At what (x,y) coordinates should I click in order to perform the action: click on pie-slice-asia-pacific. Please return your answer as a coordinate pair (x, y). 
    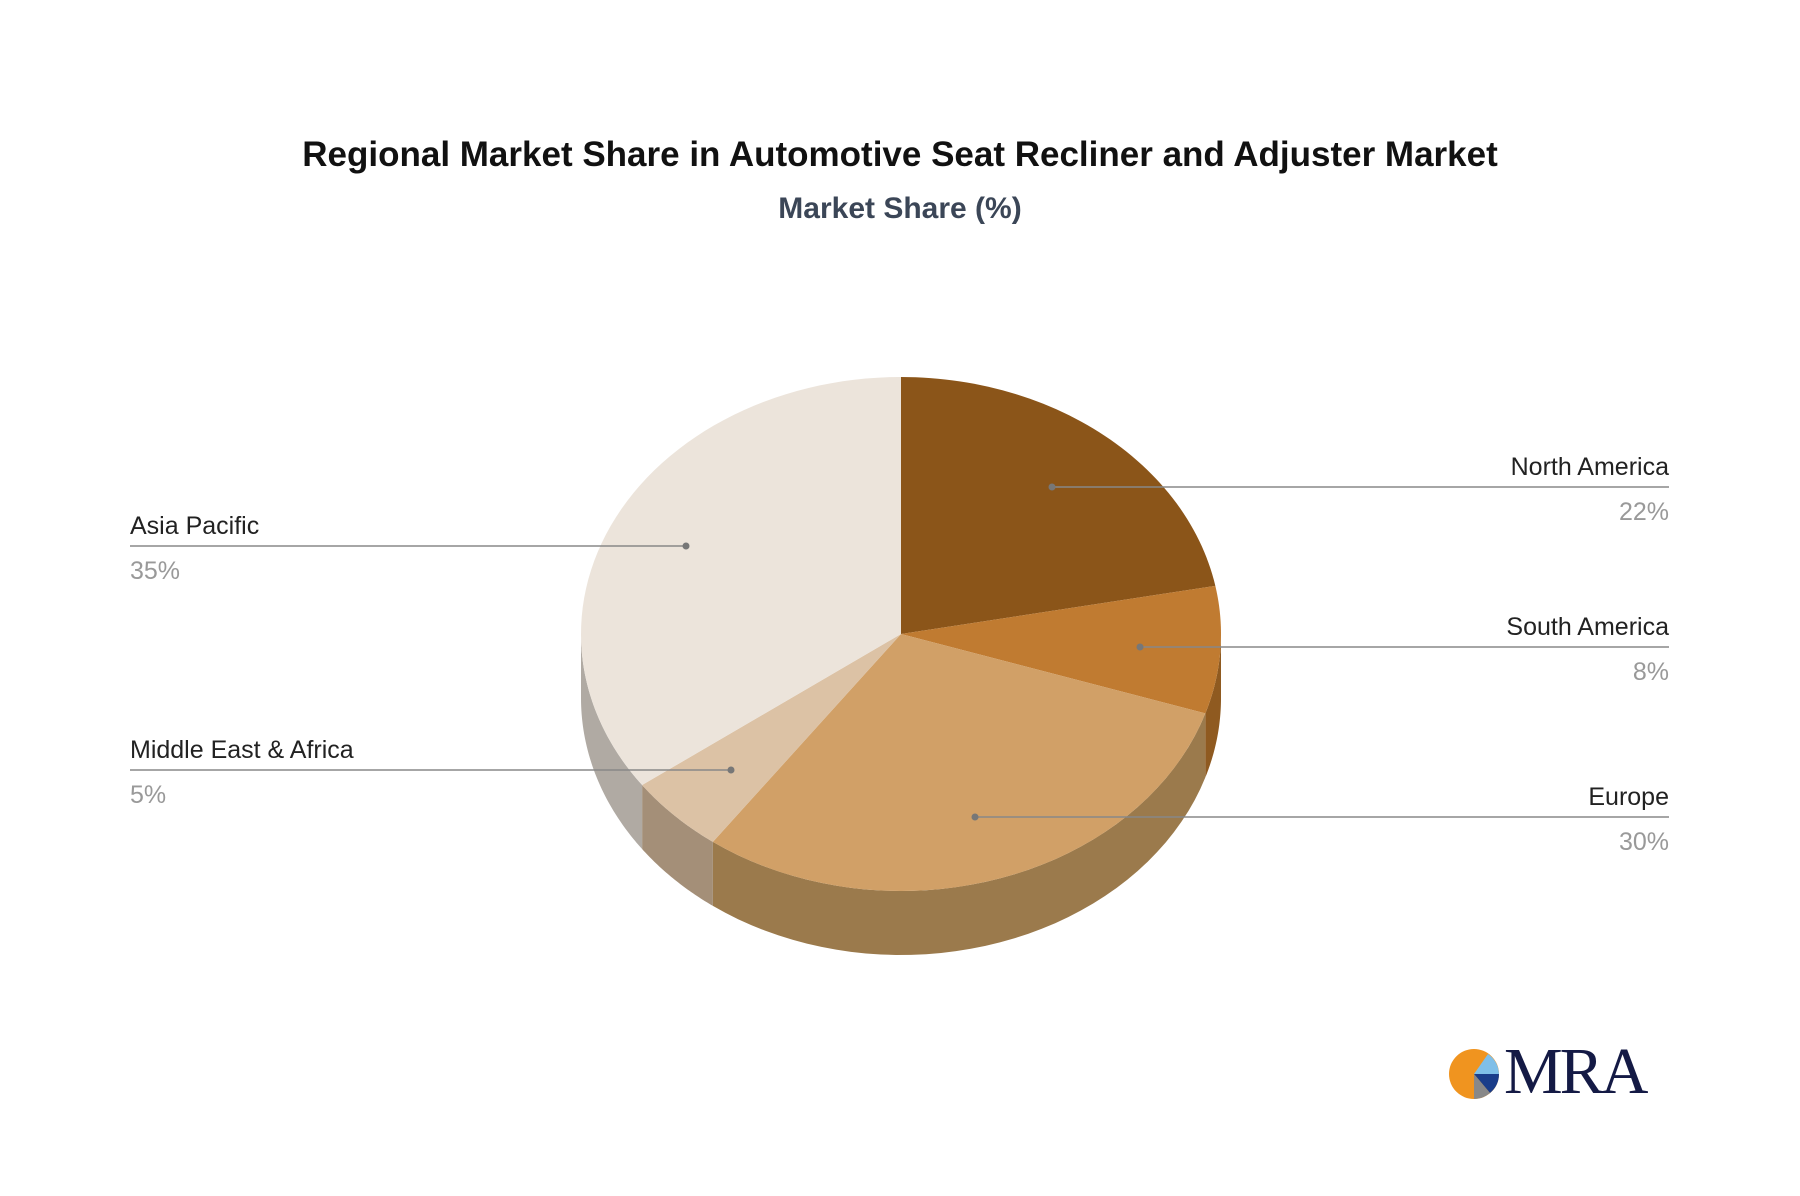
    Looking at the image, I should click on (741, 581).